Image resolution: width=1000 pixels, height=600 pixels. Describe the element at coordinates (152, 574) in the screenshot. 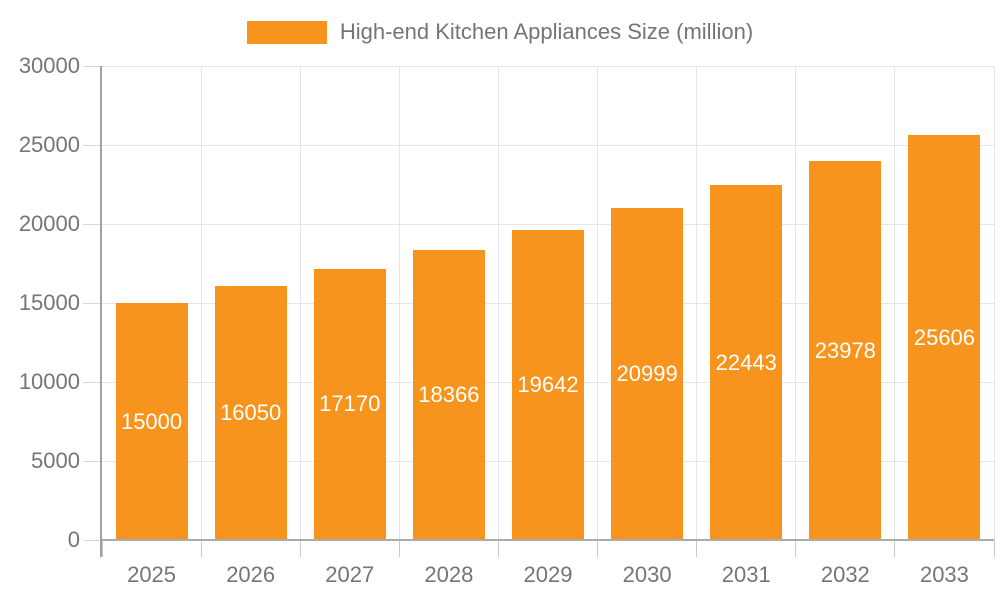

I see `x-axis-label: 2025` at that location.